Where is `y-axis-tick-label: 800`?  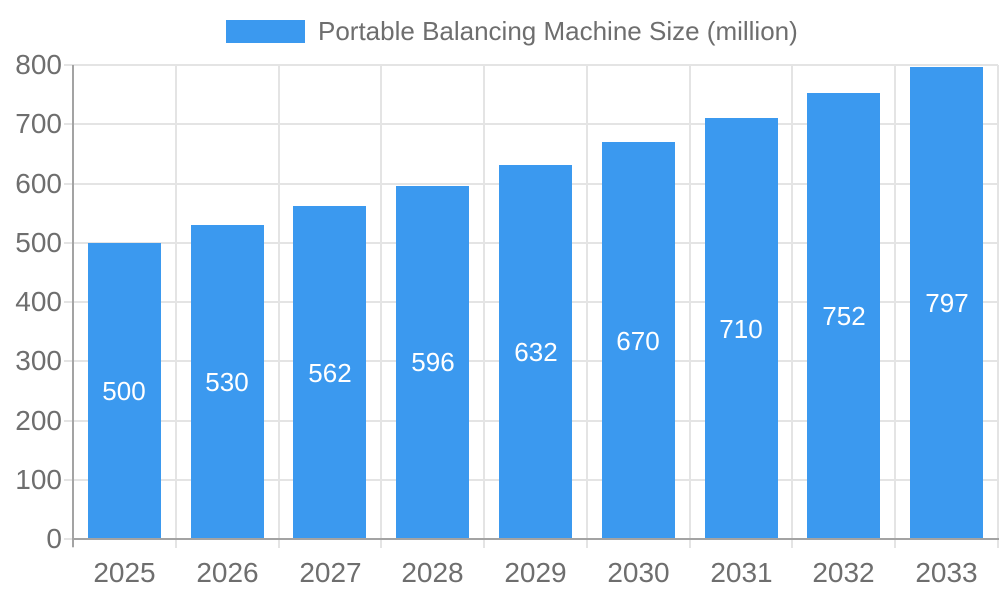 y-axis-tick-label: 800 is located at coordinates (38, 64).